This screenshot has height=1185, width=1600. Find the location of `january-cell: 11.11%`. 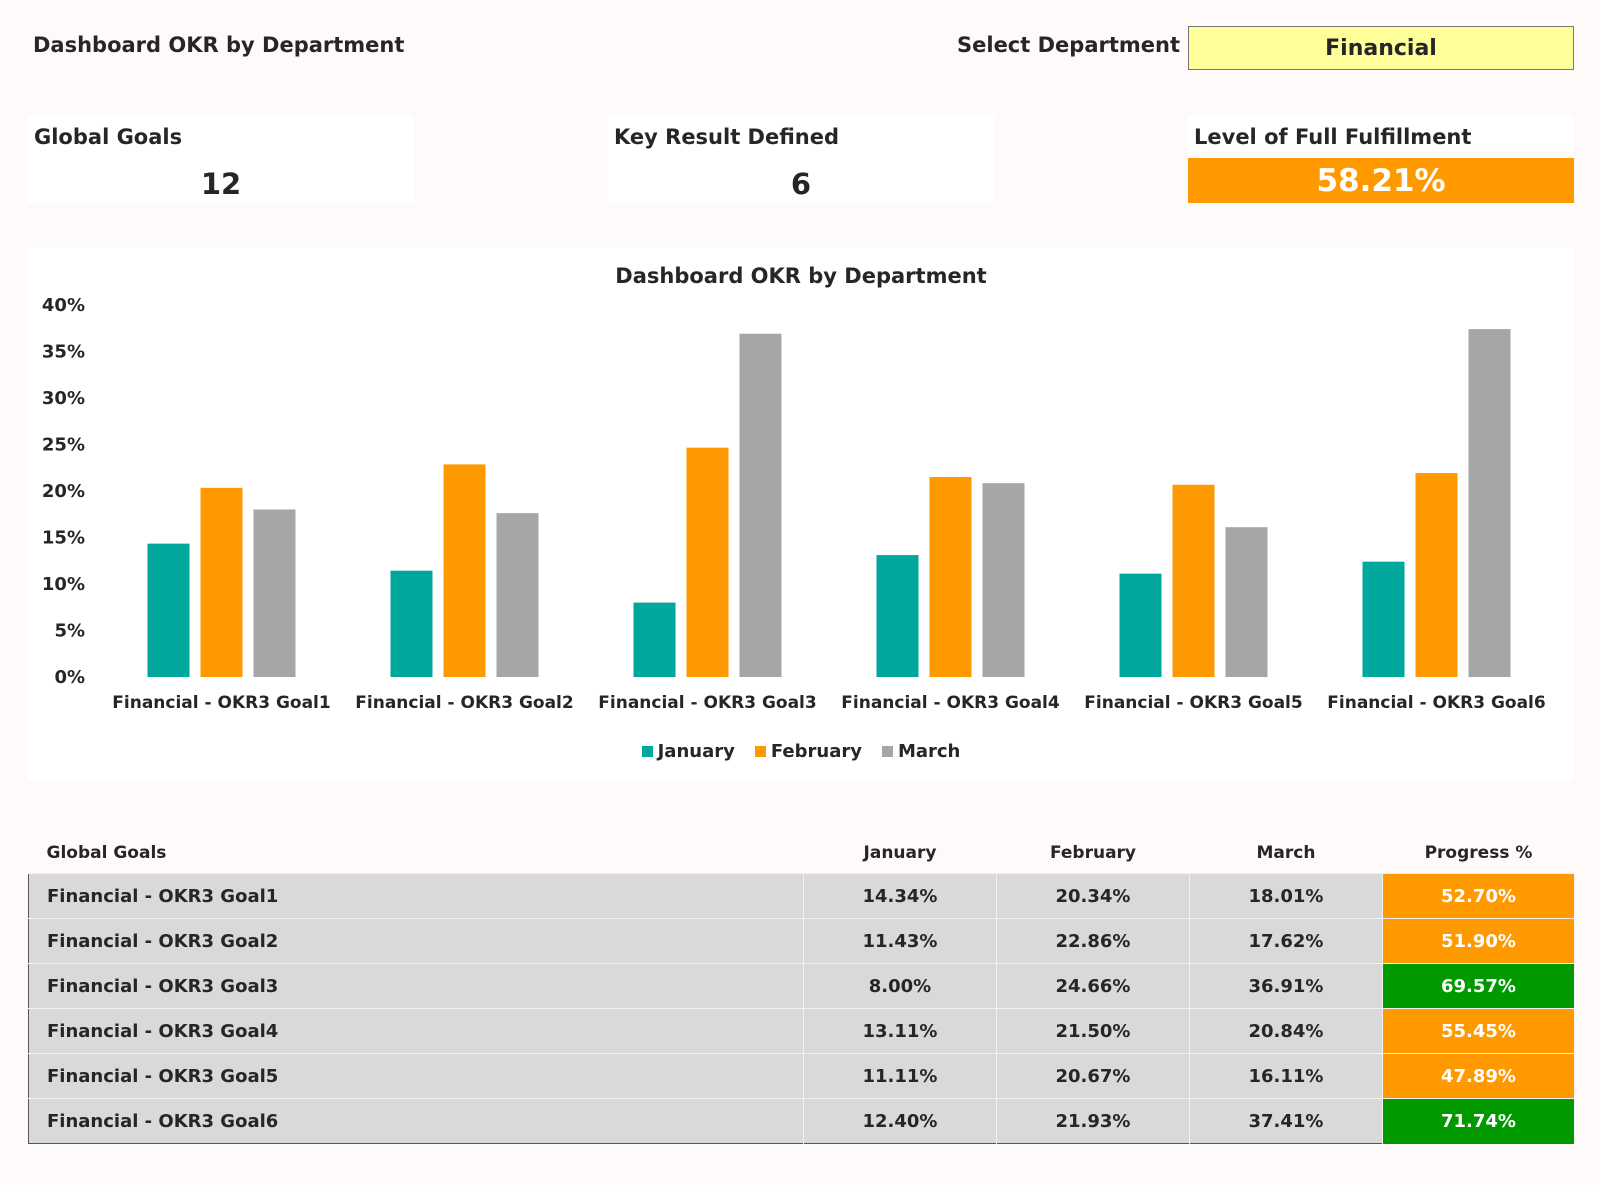

january-cell: 11.11% is located at coordinates (900, 1076).